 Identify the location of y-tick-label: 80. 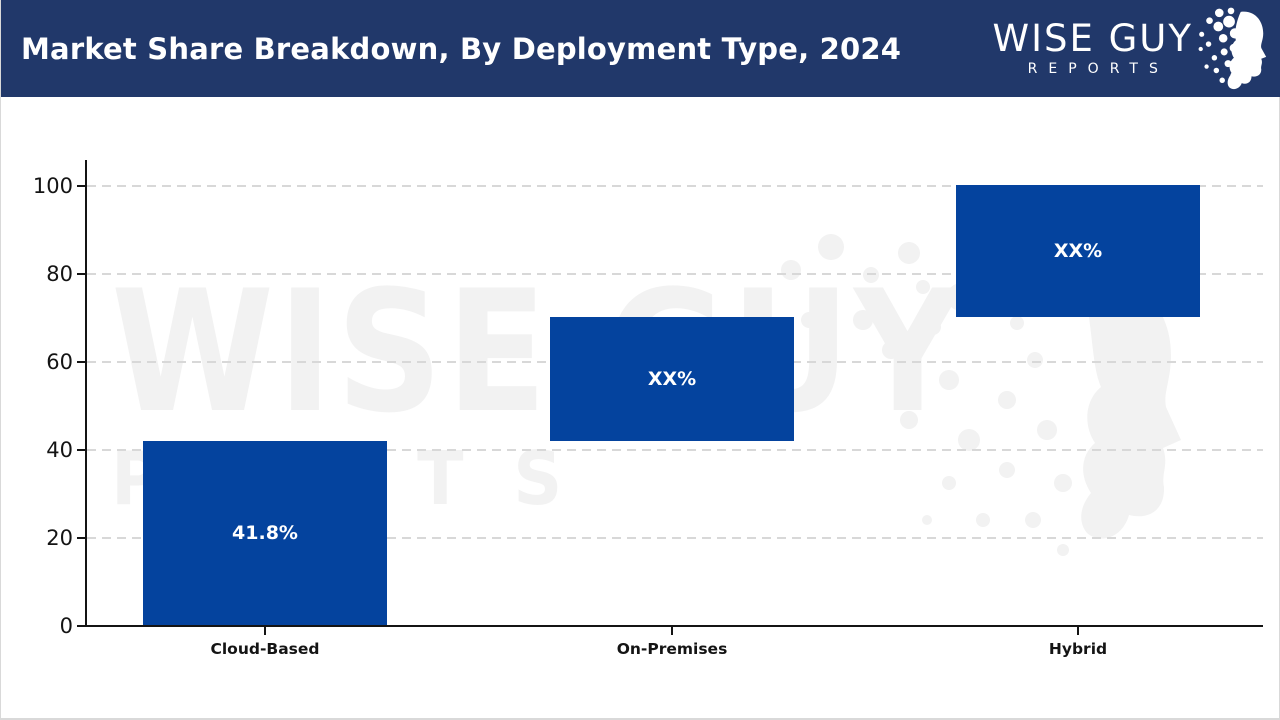
(59, 274).